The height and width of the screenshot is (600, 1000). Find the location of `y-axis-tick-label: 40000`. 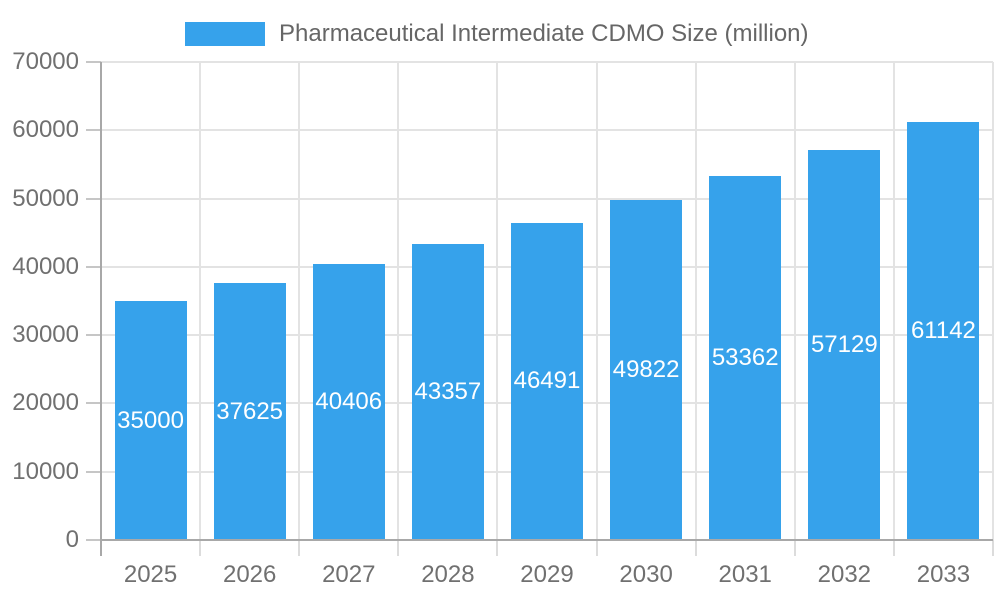

y-axis-tick-label: 40000 is located at coordinates (45, 266).